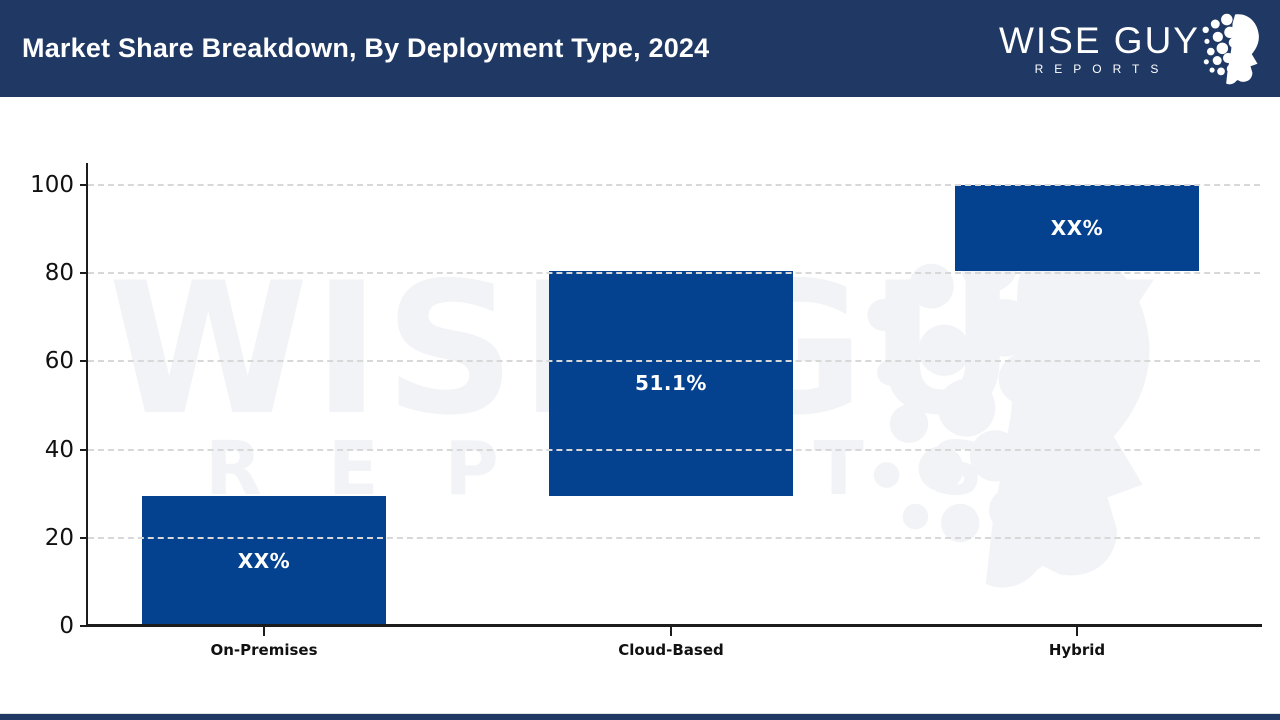 This screenshot has width=1280, height=720. What do you see at coordinates (59, 361) in the screenshot?
I see `y-tick-label-60: 60` at bounding box center [59, 361].